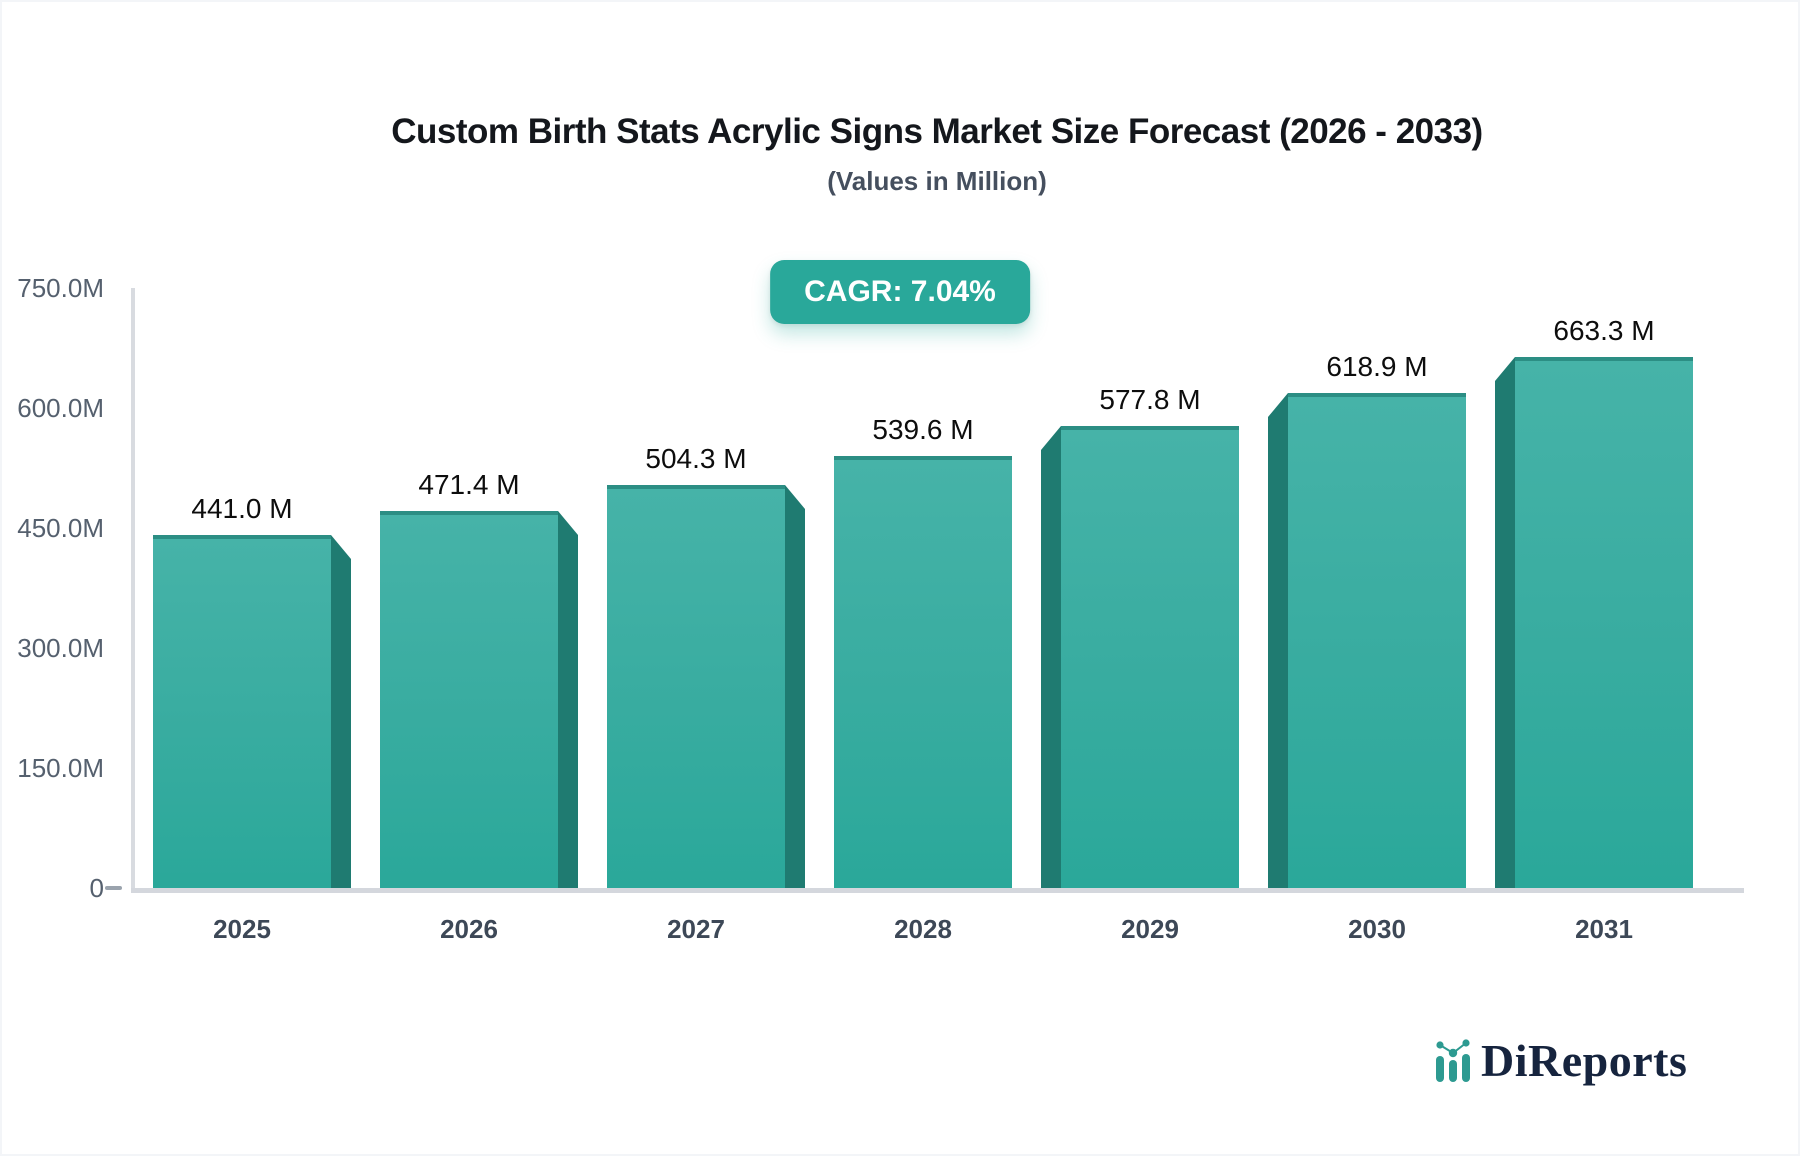 The height and width of the screenshot is (1156, 1800). What do you see at coordinates (1150, 399) in the screenshot?
I see `bar-value-label: 577.8 M` at bounding box center [1150, 399].